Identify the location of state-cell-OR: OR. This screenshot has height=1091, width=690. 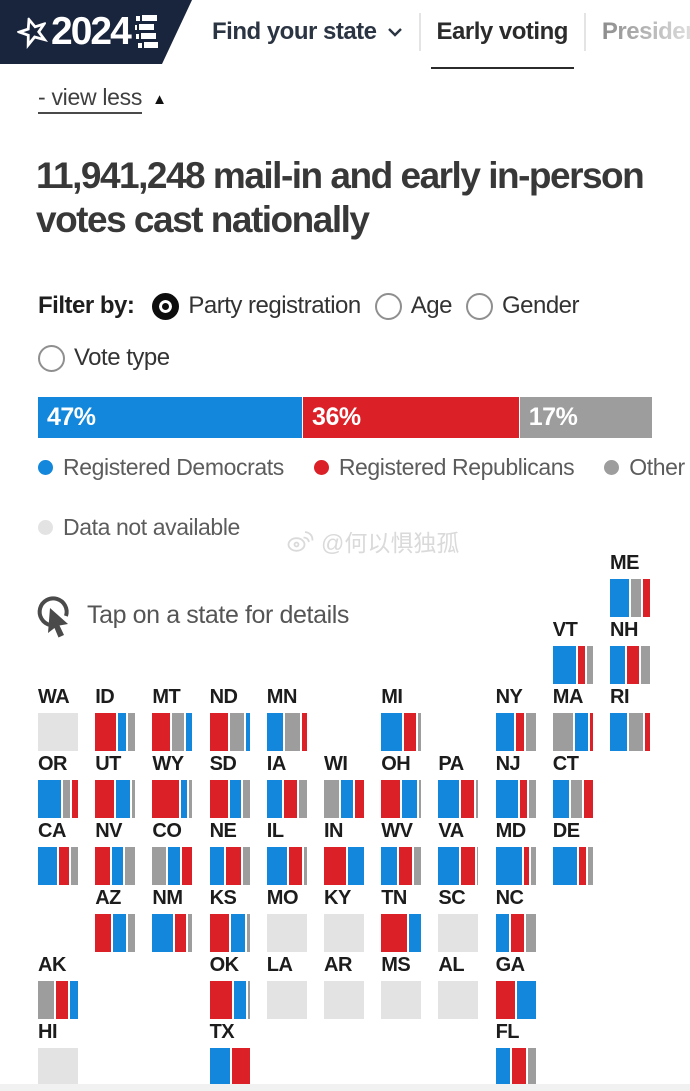
(61, 785).